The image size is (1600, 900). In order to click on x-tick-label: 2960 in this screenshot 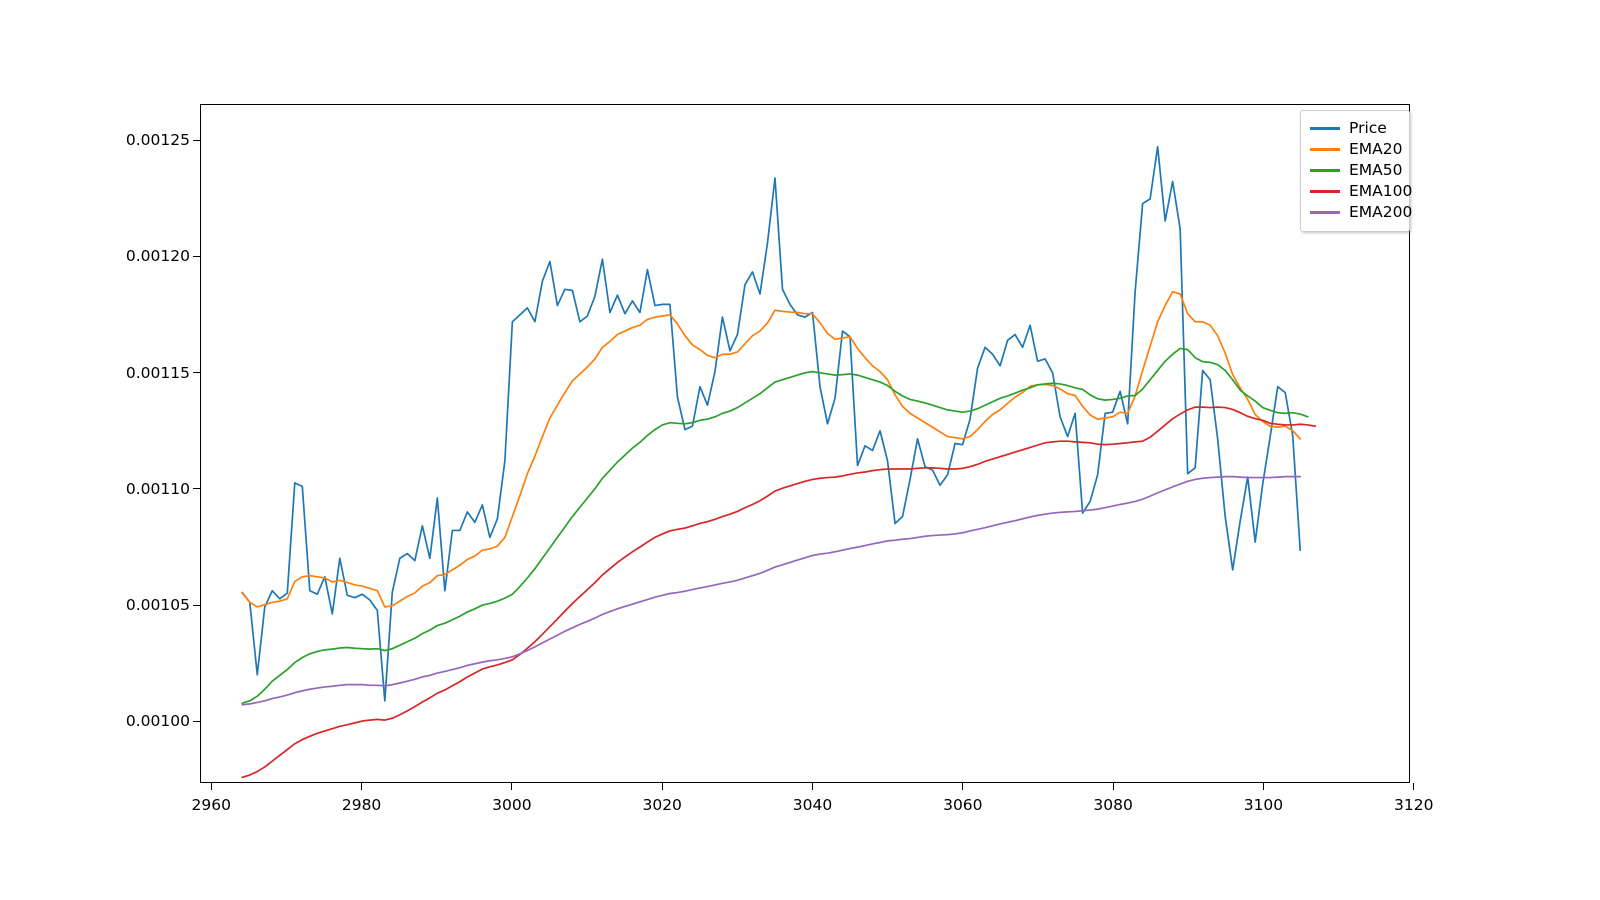, I will do `click(211, 805)`.